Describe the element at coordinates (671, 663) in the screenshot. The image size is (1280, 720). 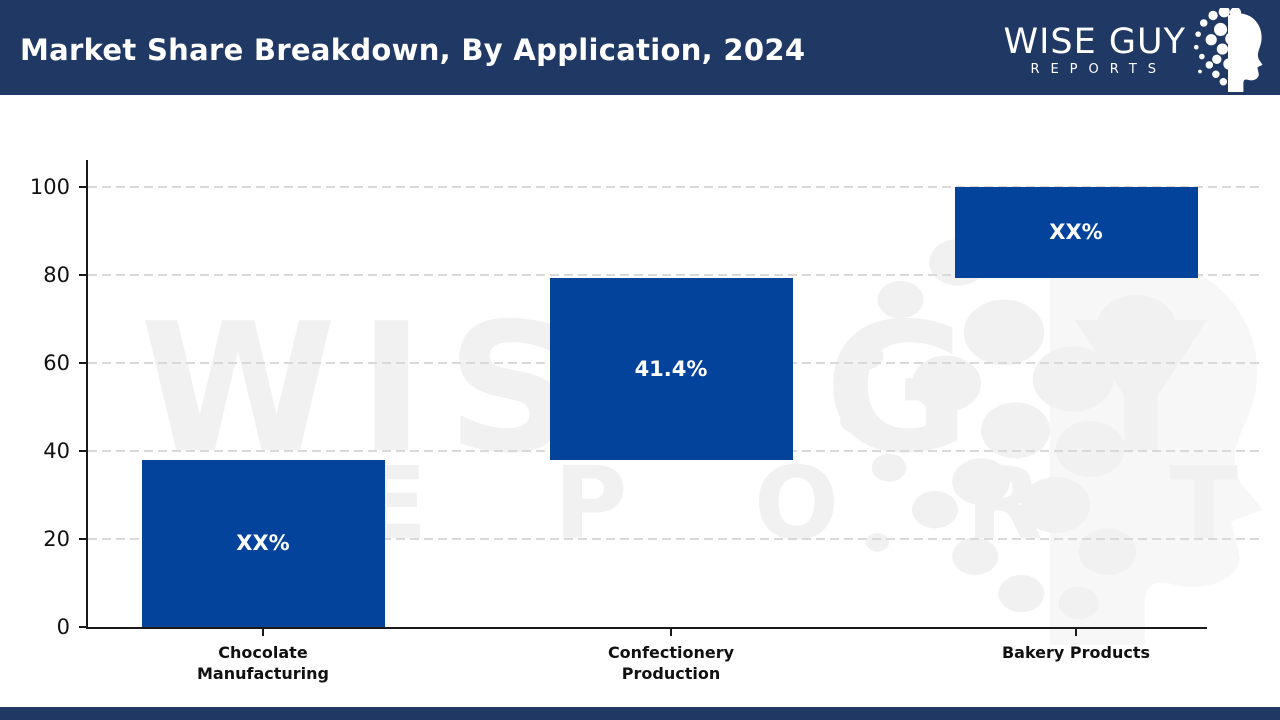
I see `x-axis-label-confectionery-production: Confectionery Production` at that location.